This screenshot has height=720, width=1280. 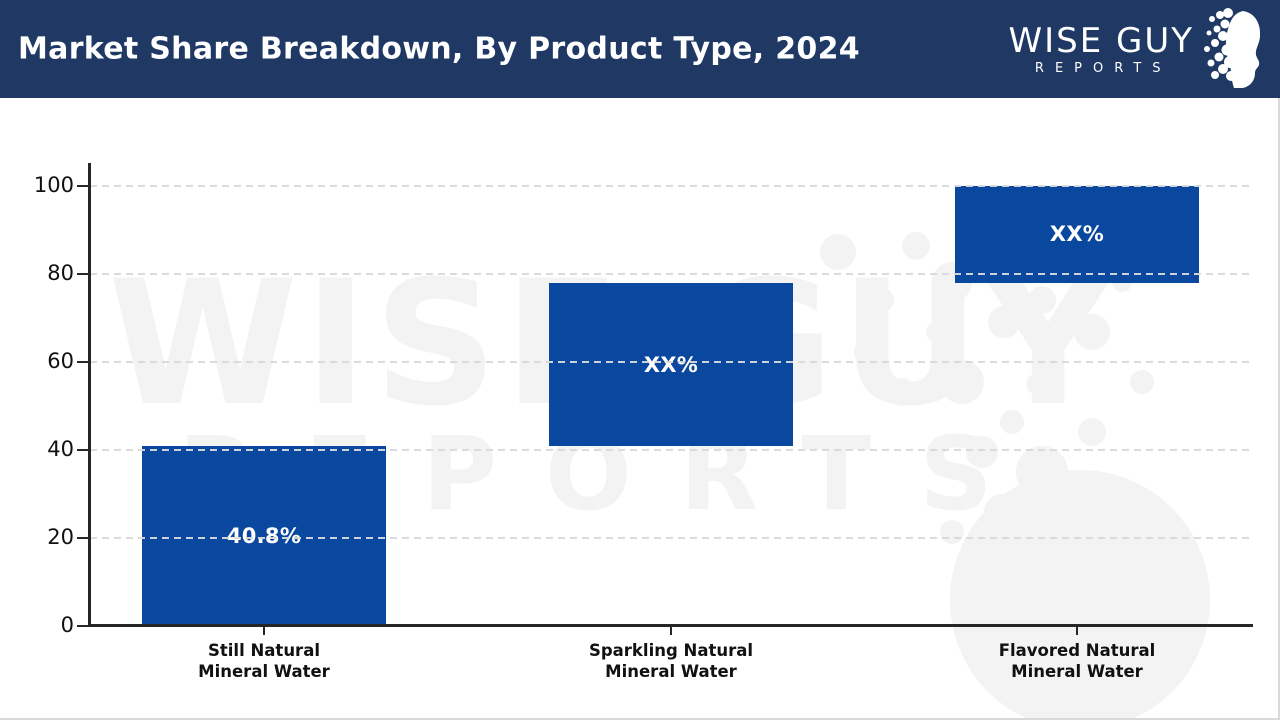 What do you see at coordinates (670, 625) in the screenshot?
I see `x-axis-line` at bounding box center [670, 625].